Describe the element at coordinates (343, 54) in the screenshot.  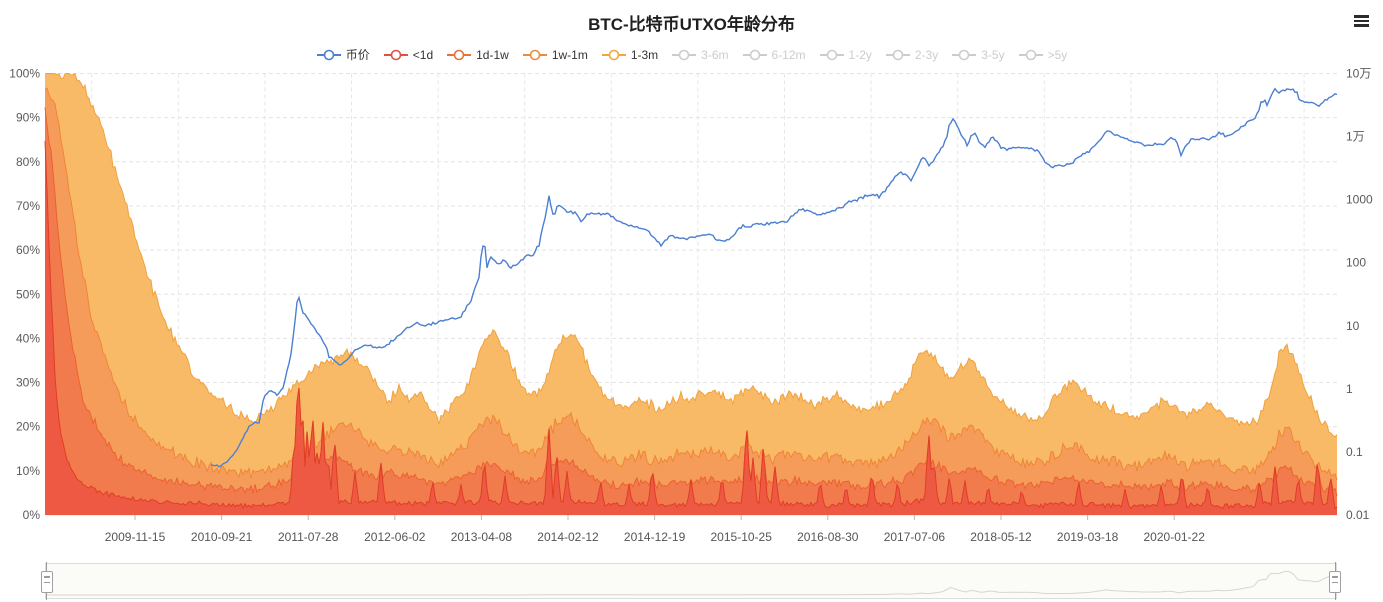
I see `legend-item-0: 币价` at that location.